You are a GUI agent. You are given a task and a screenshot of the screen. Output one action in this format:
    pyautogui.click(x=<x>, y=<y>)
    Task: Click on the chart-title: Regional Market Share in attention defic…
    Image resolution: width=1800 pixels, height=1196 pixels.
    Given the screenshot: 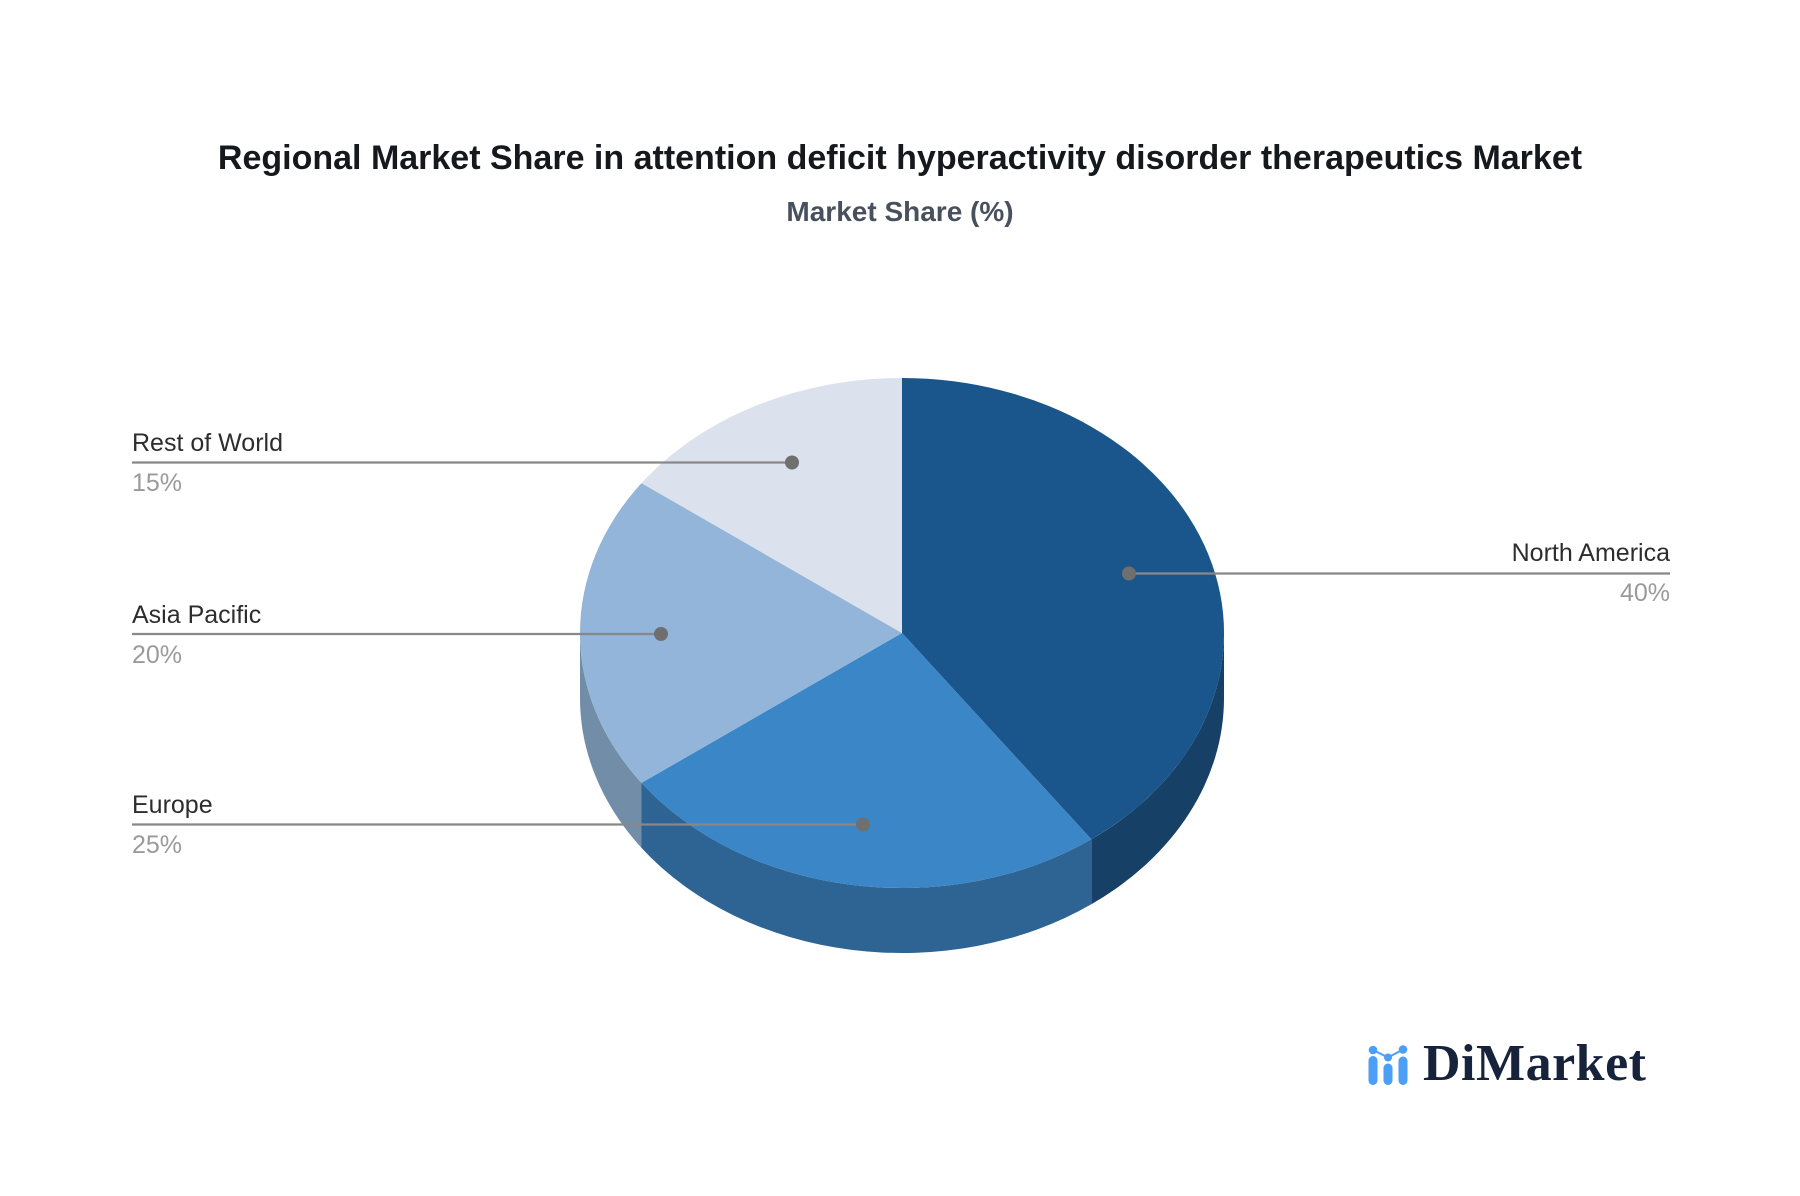 What is the action you would take?
    pyautogui.click(x=900, y=158)
    